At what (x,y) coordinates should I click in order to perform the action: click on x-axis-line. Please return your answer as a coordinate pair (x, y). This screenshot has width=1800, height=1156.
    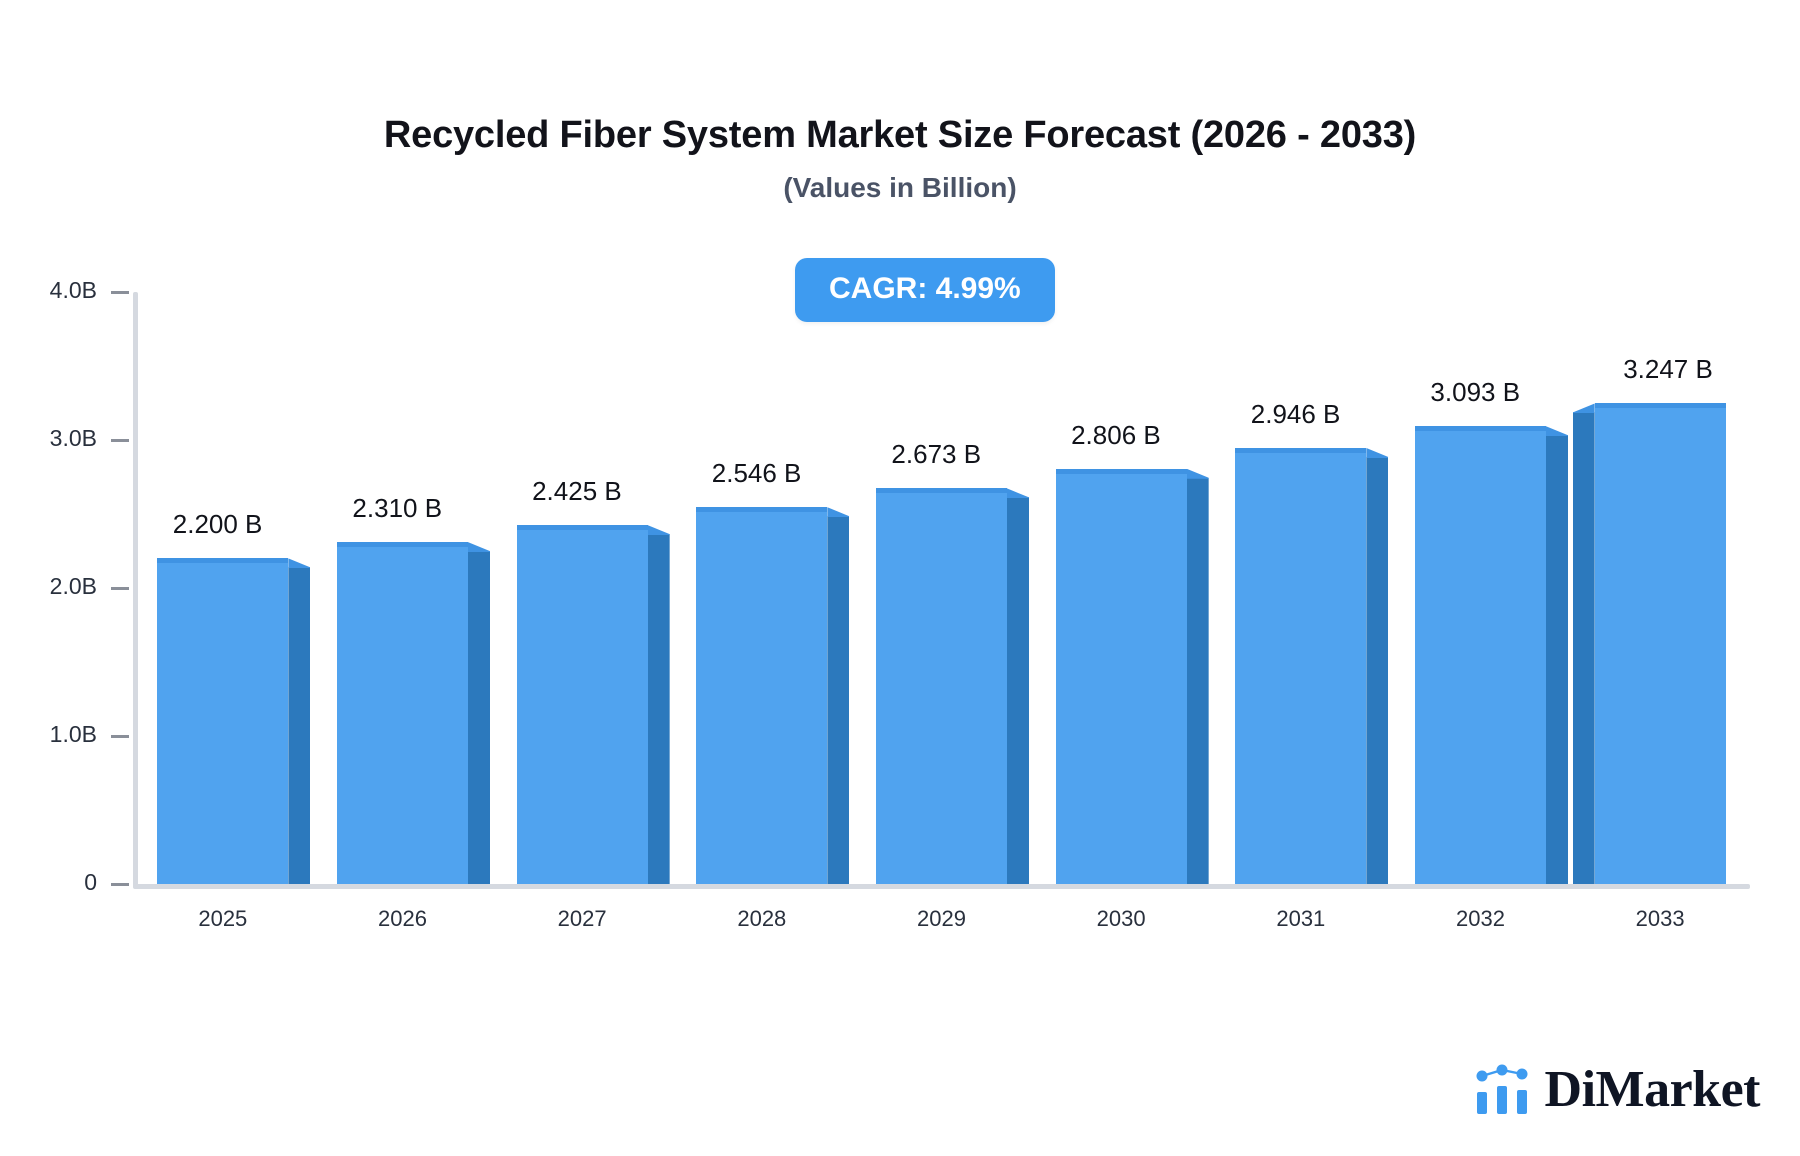
    Looking at the image, I should click on (941, 886).